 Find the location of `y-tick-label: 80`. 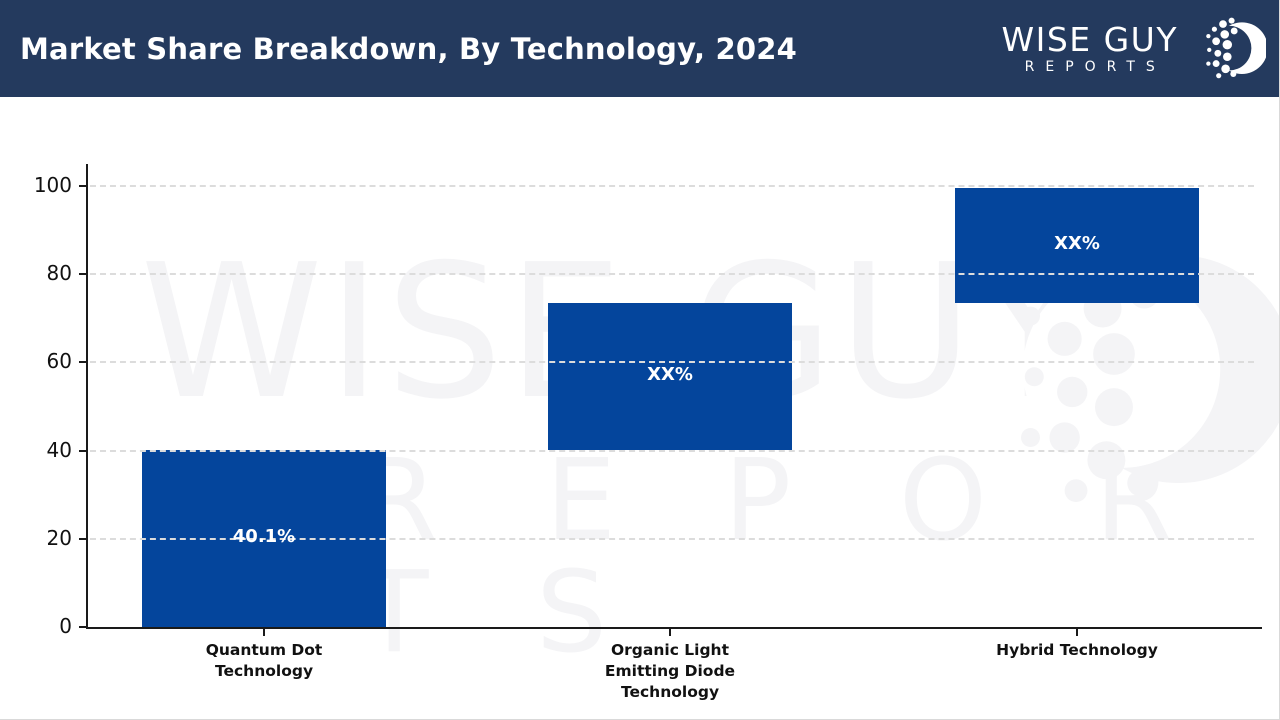

y-tick-label: 80 is located at coordinates (59, 273).